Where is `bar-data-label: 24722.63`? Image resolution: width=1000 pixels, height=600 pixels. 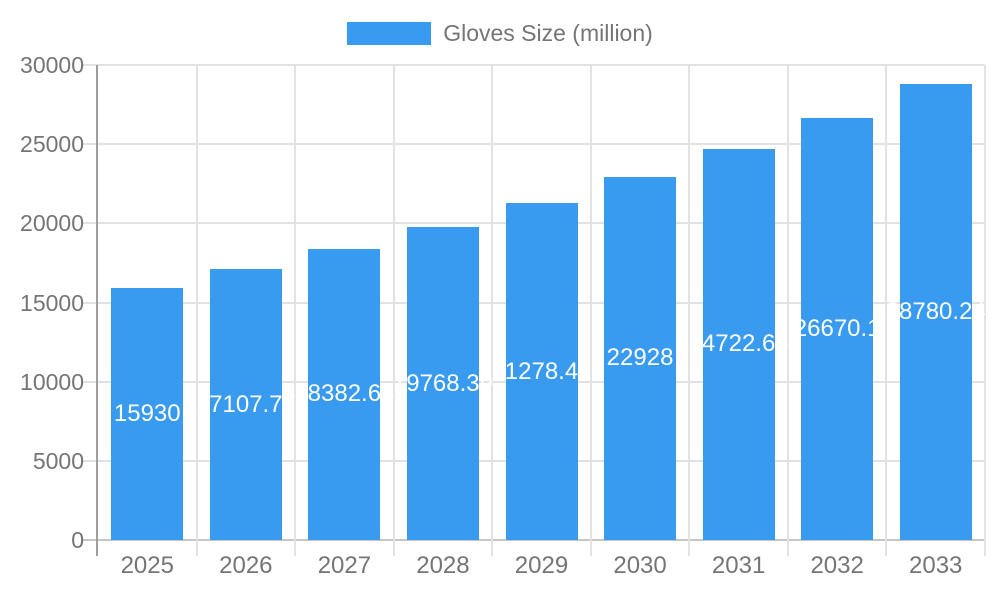
bar-data-label: 24722.63 is located at coordinates (738, 344).